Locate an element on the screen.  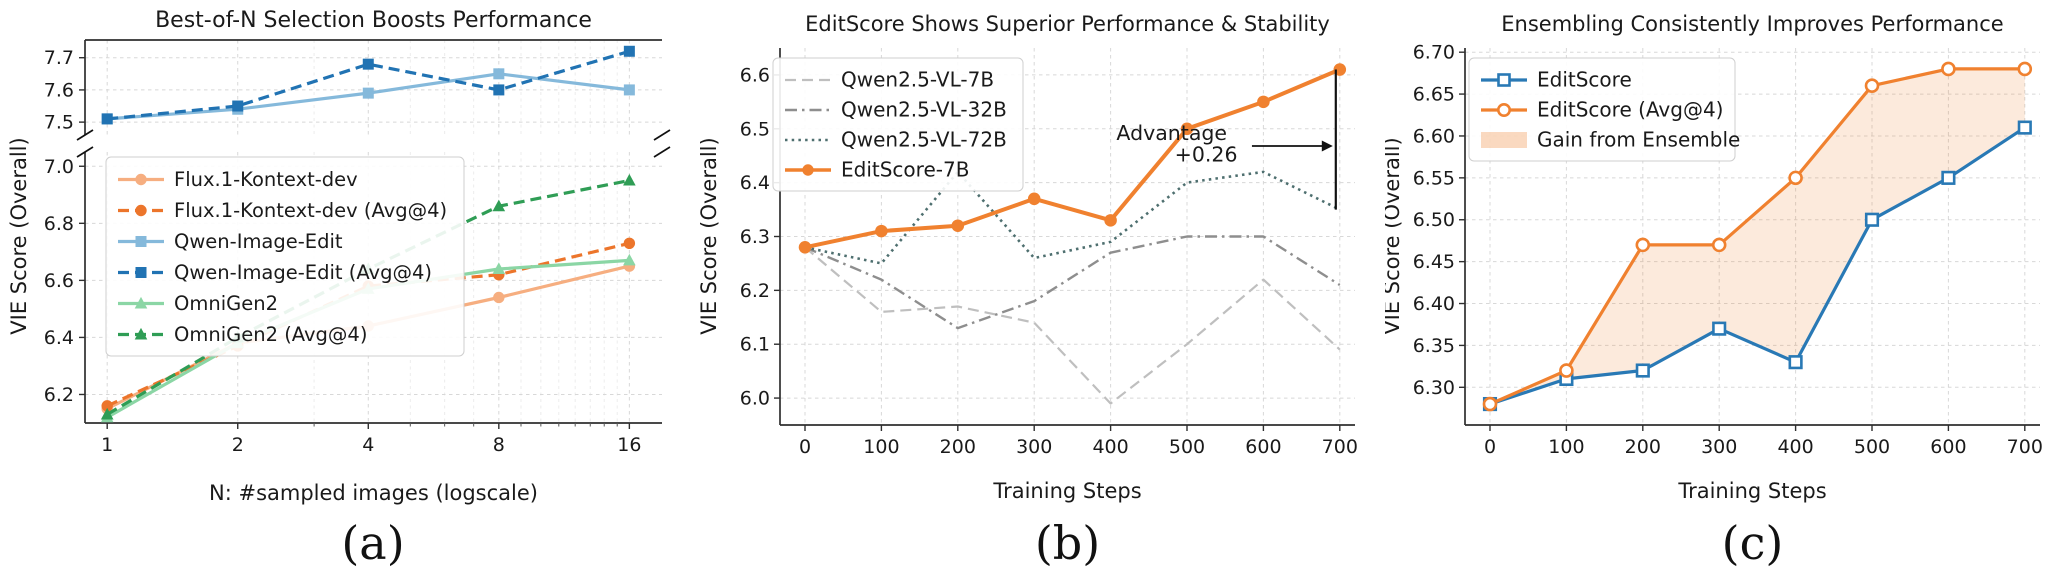
svg-text: Qwen2.5-VL-32B is located at coordinates (924, 110).